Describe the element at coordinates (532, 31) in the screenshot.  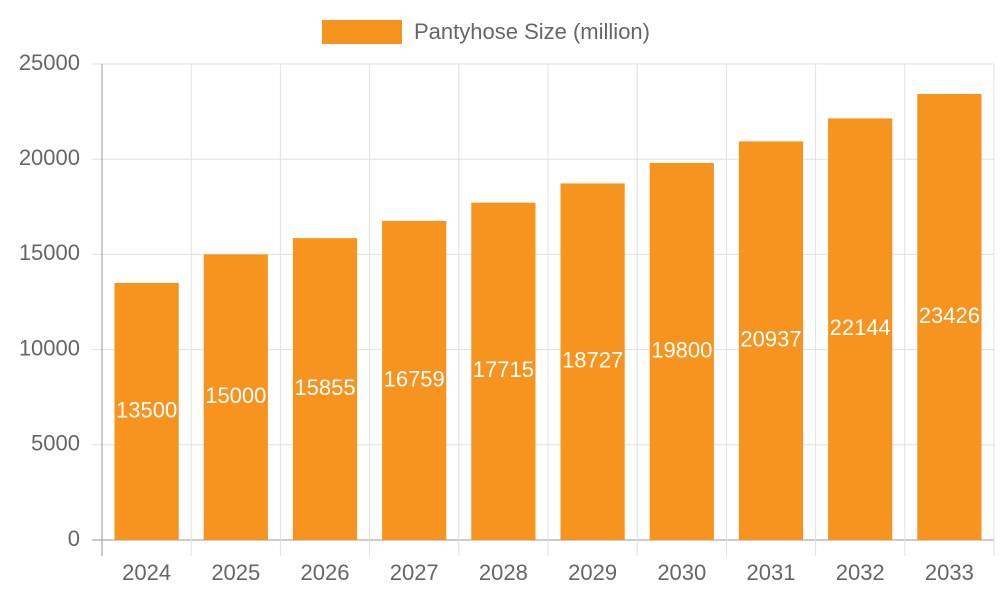
I see `legend-label: Pantyhose Size (million)` at that location.